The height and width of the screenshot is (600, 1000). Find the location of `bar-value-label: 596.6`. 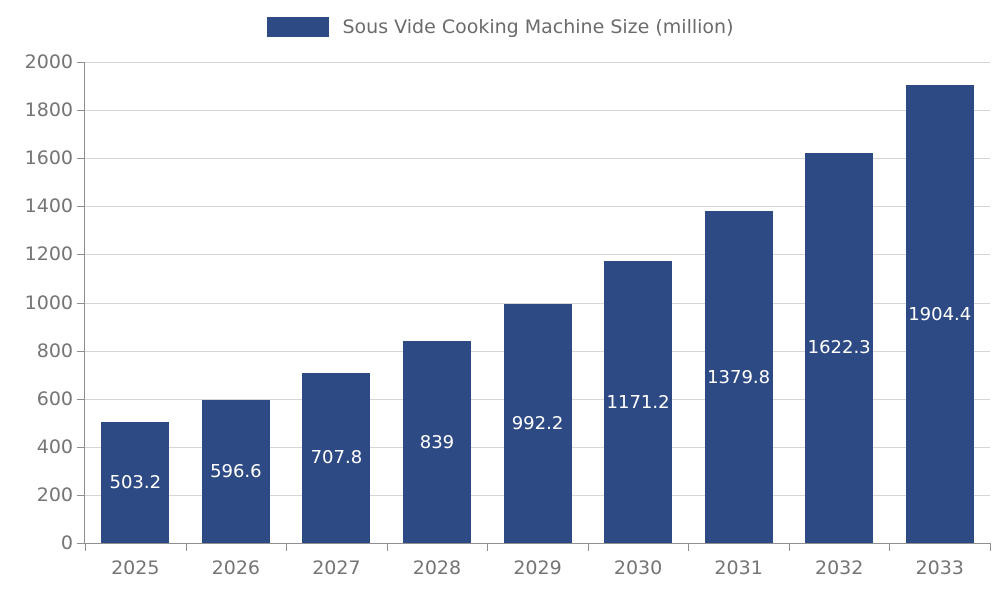

bar-value-label: 596.6 is located at coordinates (236, 471).